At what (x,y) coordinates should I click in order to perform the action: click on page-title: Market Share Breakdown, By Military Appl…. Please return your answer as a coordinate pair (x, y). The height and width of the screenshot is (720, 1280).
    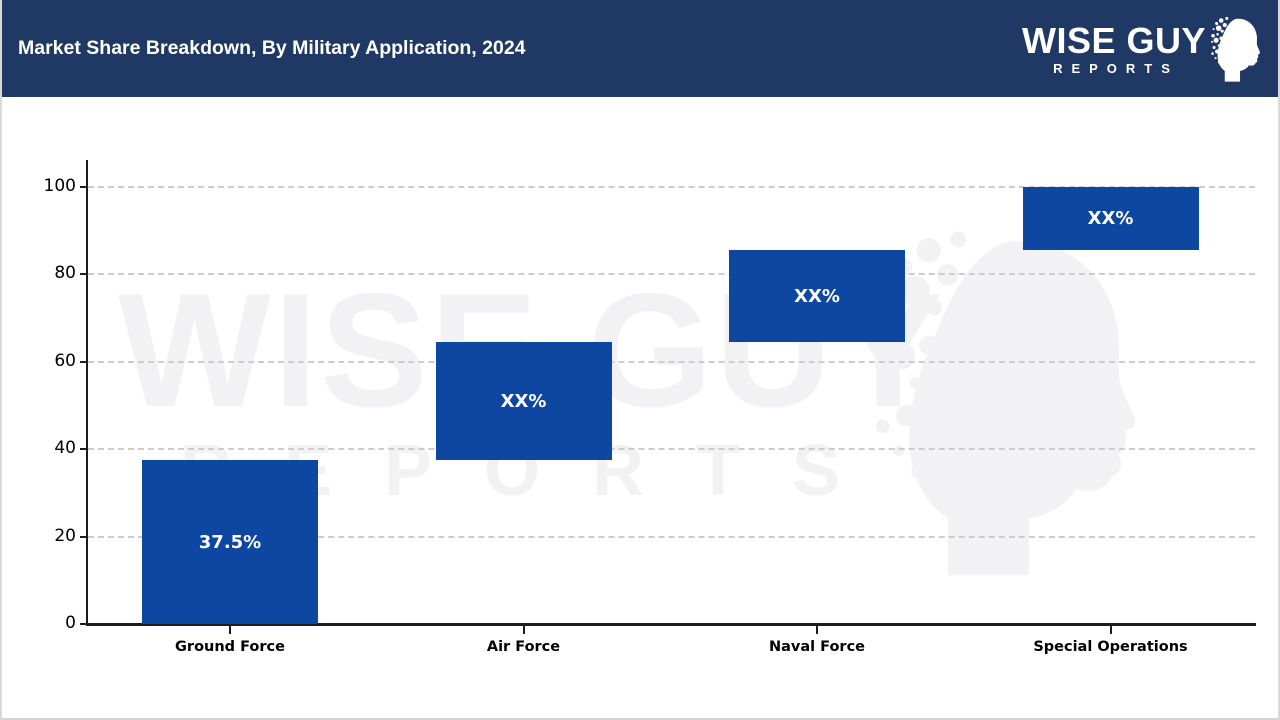
    Looking at the image, I should click on (272, 48).